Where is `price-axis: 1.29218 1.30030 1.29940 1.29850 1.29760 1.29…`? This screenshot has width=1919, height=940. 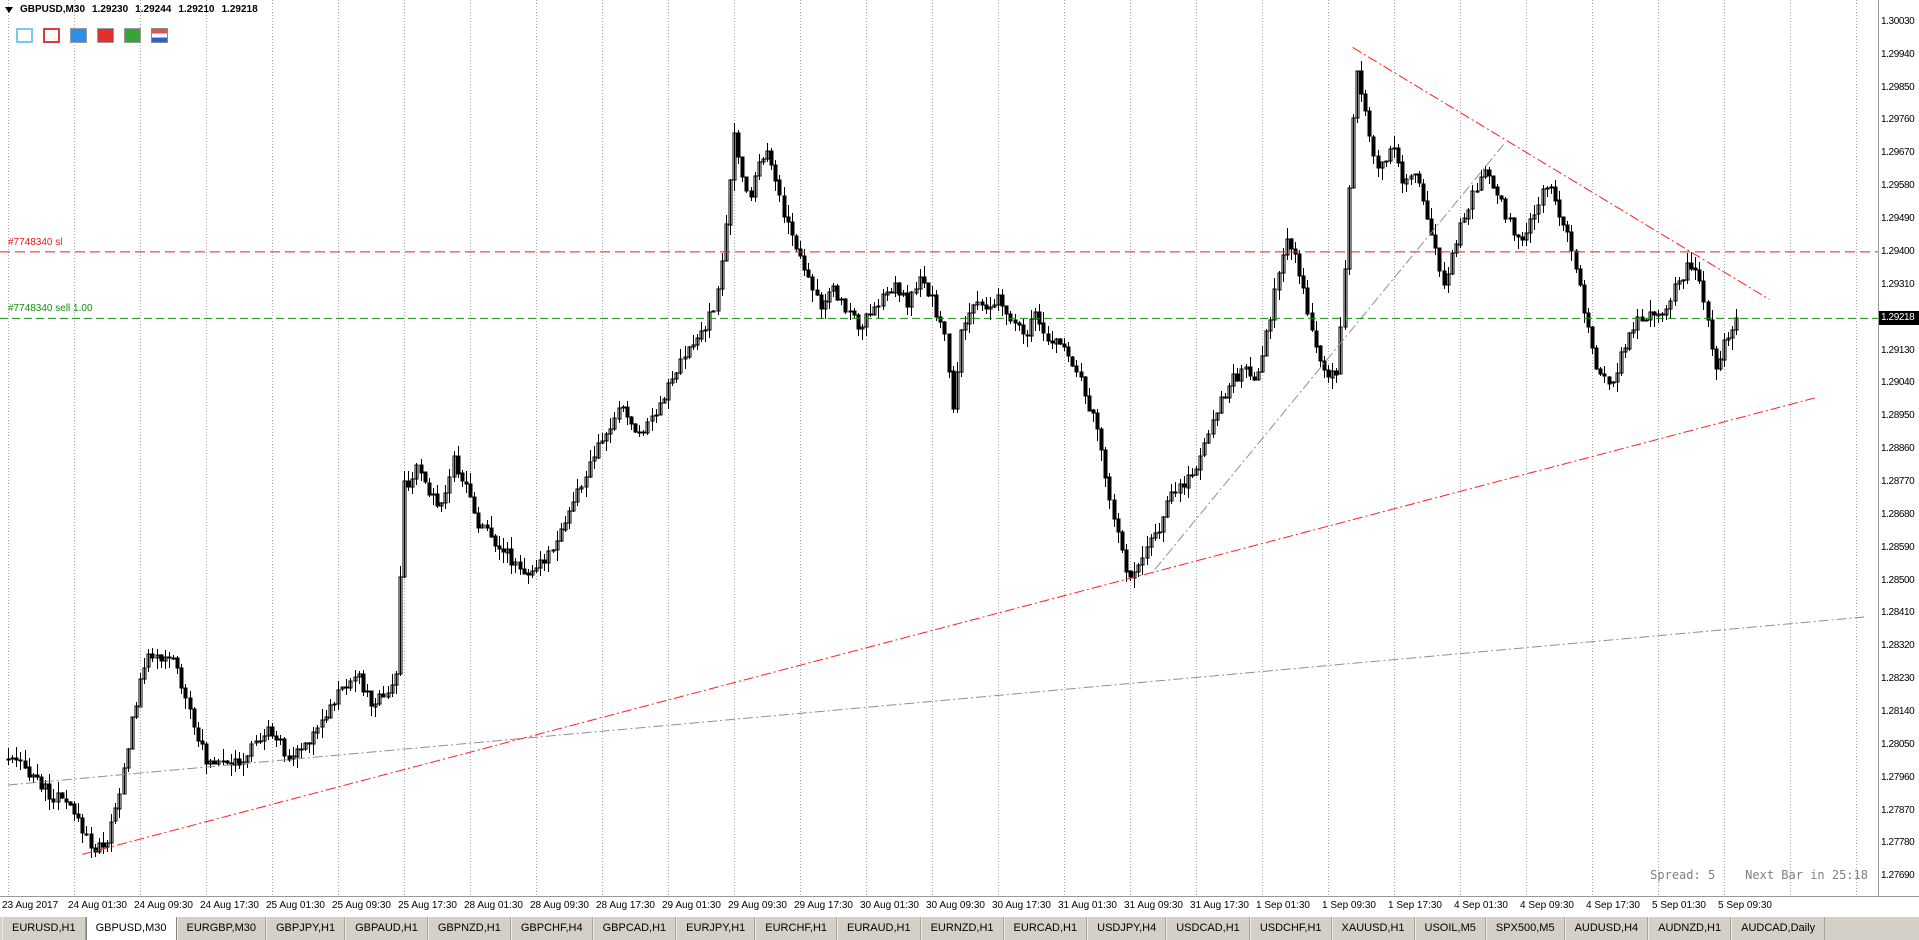
price-axis: 1.29218 1.30030 1.29940 1.29850 1.29760 1.29… is located at coordinates (1898, 448).